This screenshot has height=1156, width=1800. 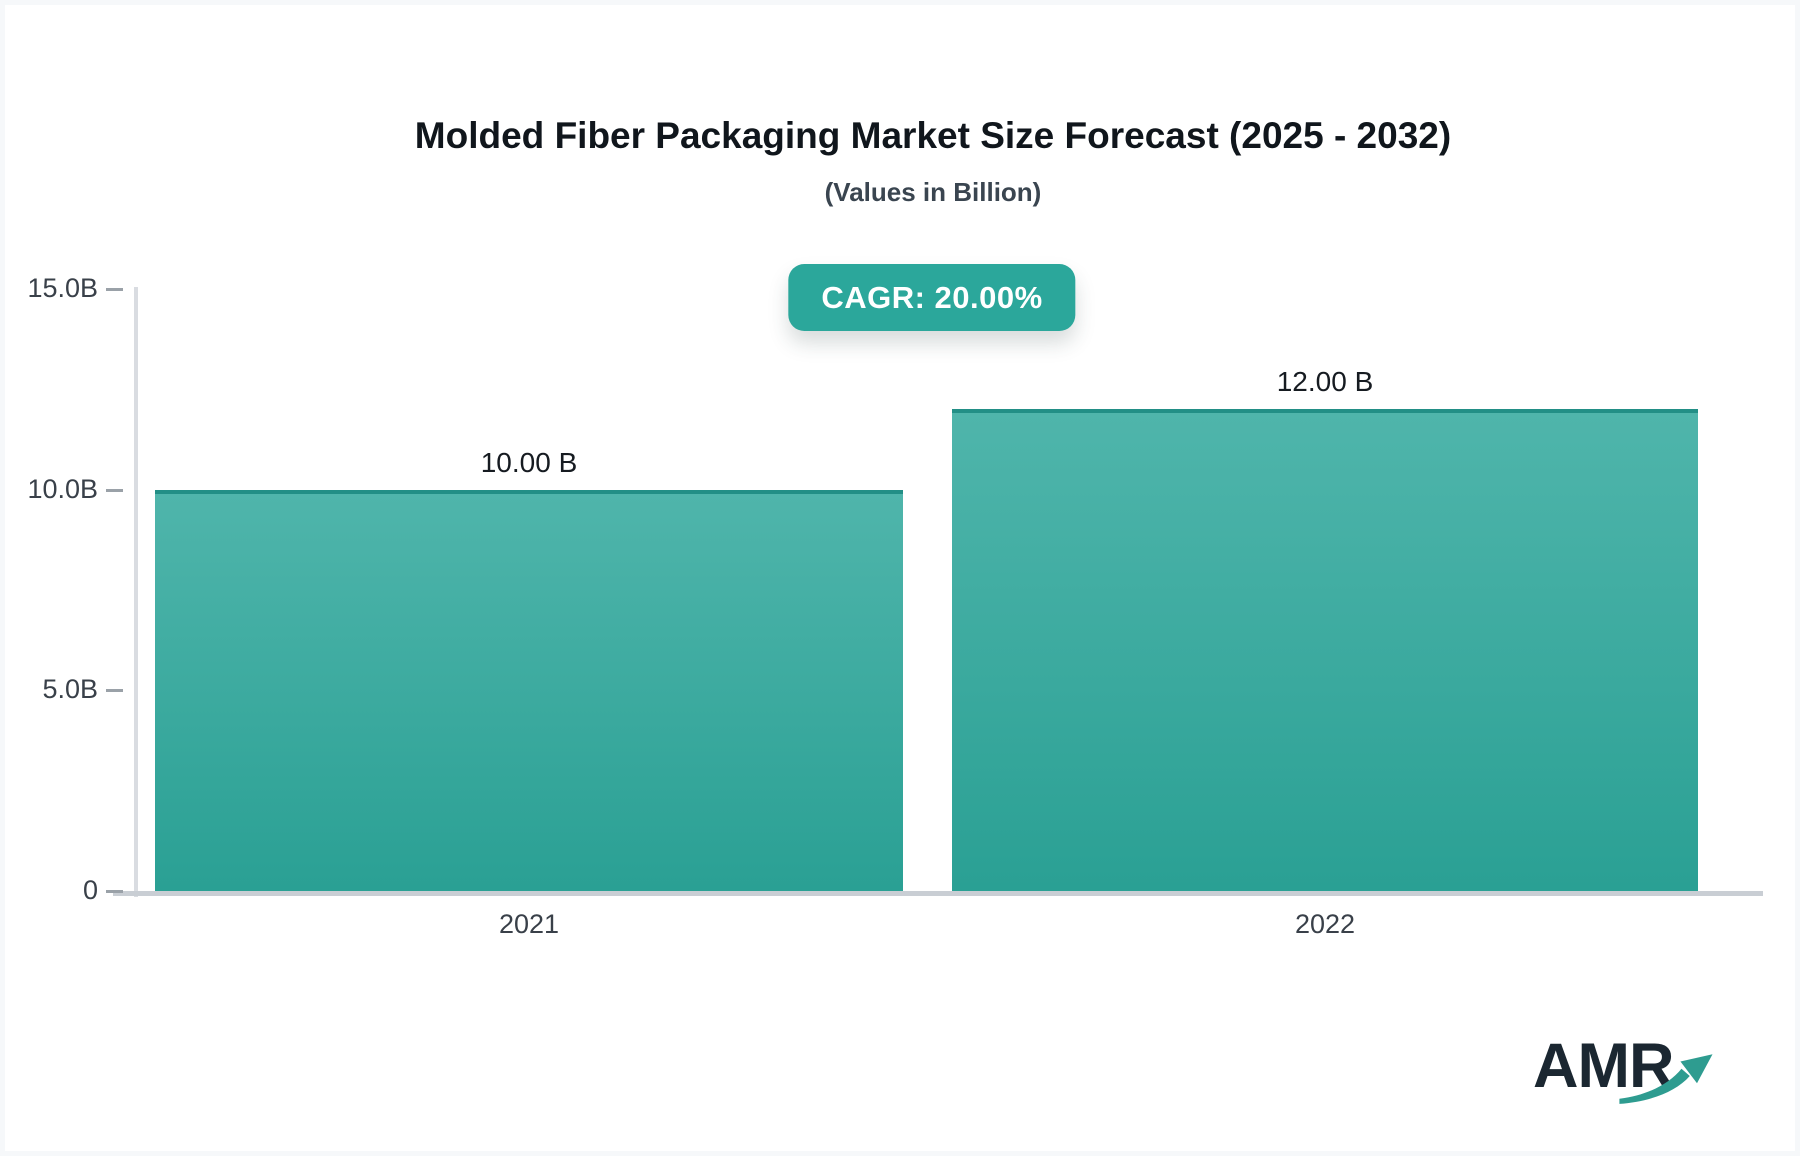 I want to click on x-axis-line, so click(x=938, y=893).